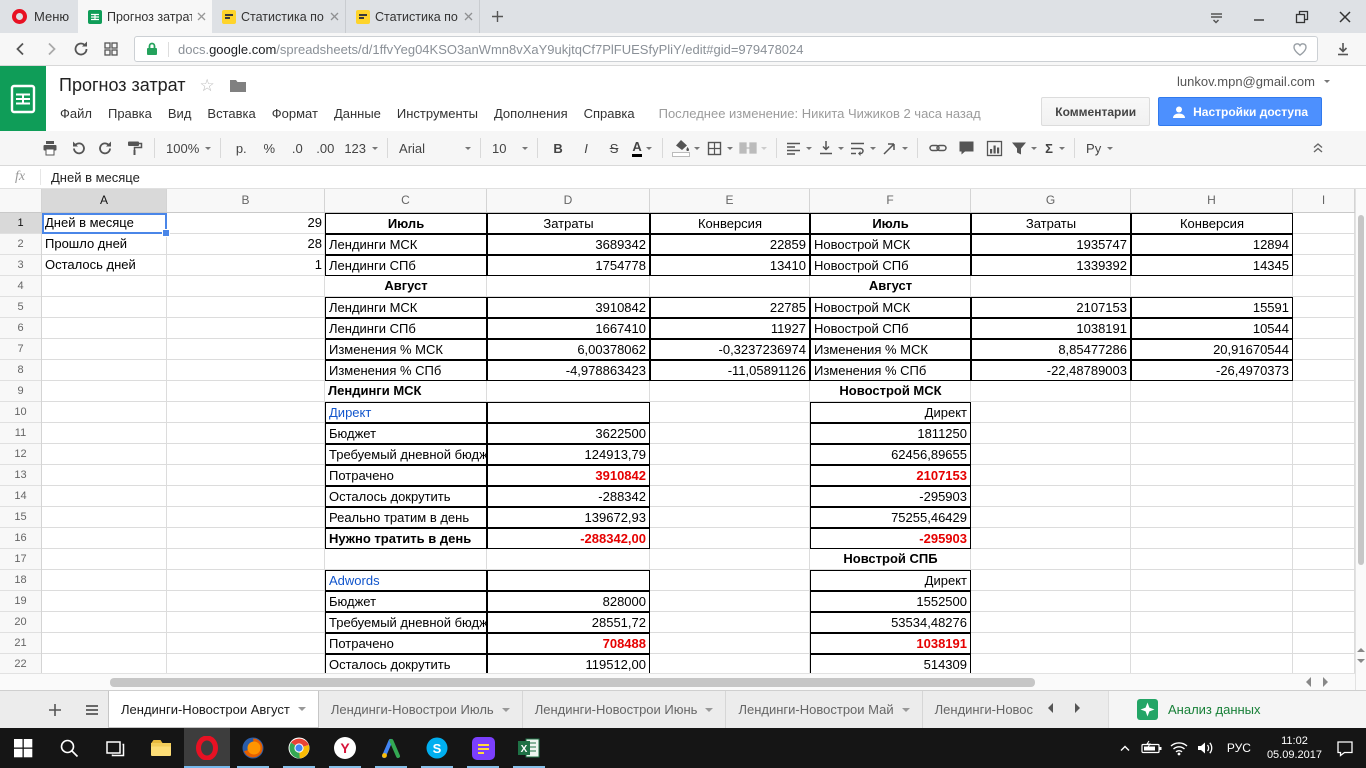 The height and width of the screenshot is (768, 1366). What do you see at coordinates (978, 709) in the screenshot?
I see `sheet-tab: Лендинги-Новострои Аг` at bounding box center [978, 709].